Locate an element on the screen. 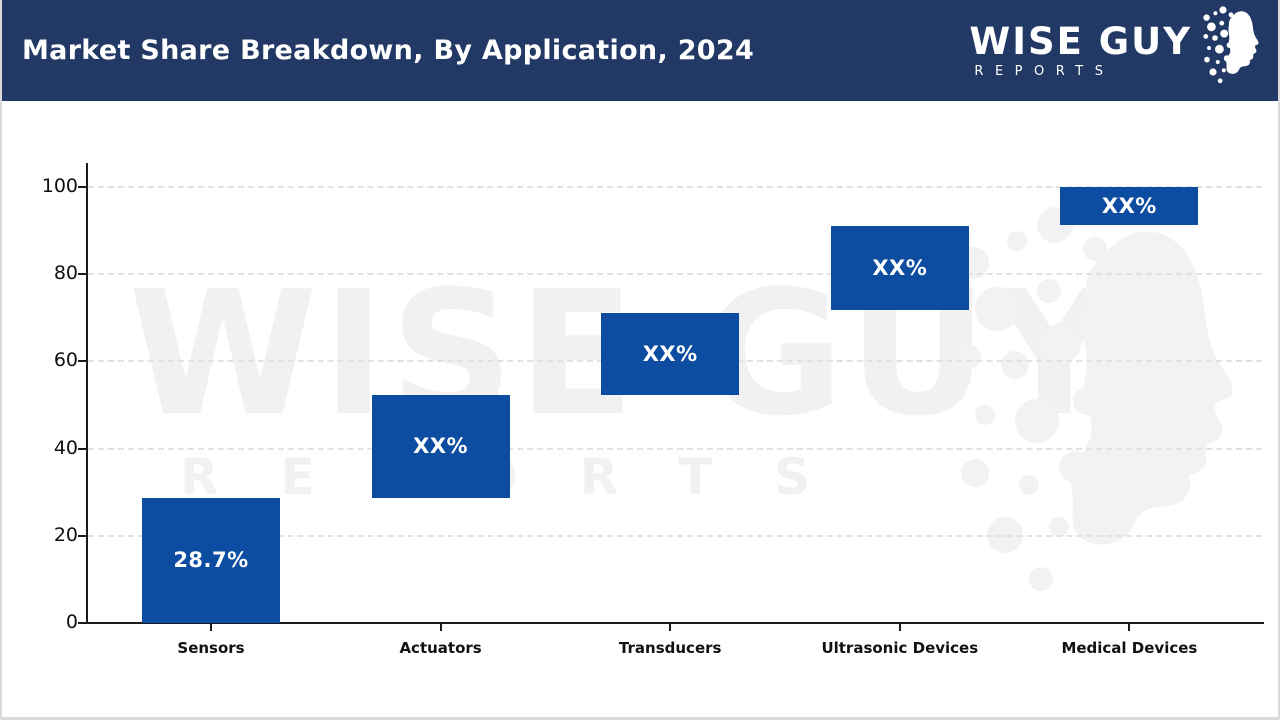 This screenshot has width=1280, height=720. x-category-label: Medical Devices is located at coordinates (1129, 648).